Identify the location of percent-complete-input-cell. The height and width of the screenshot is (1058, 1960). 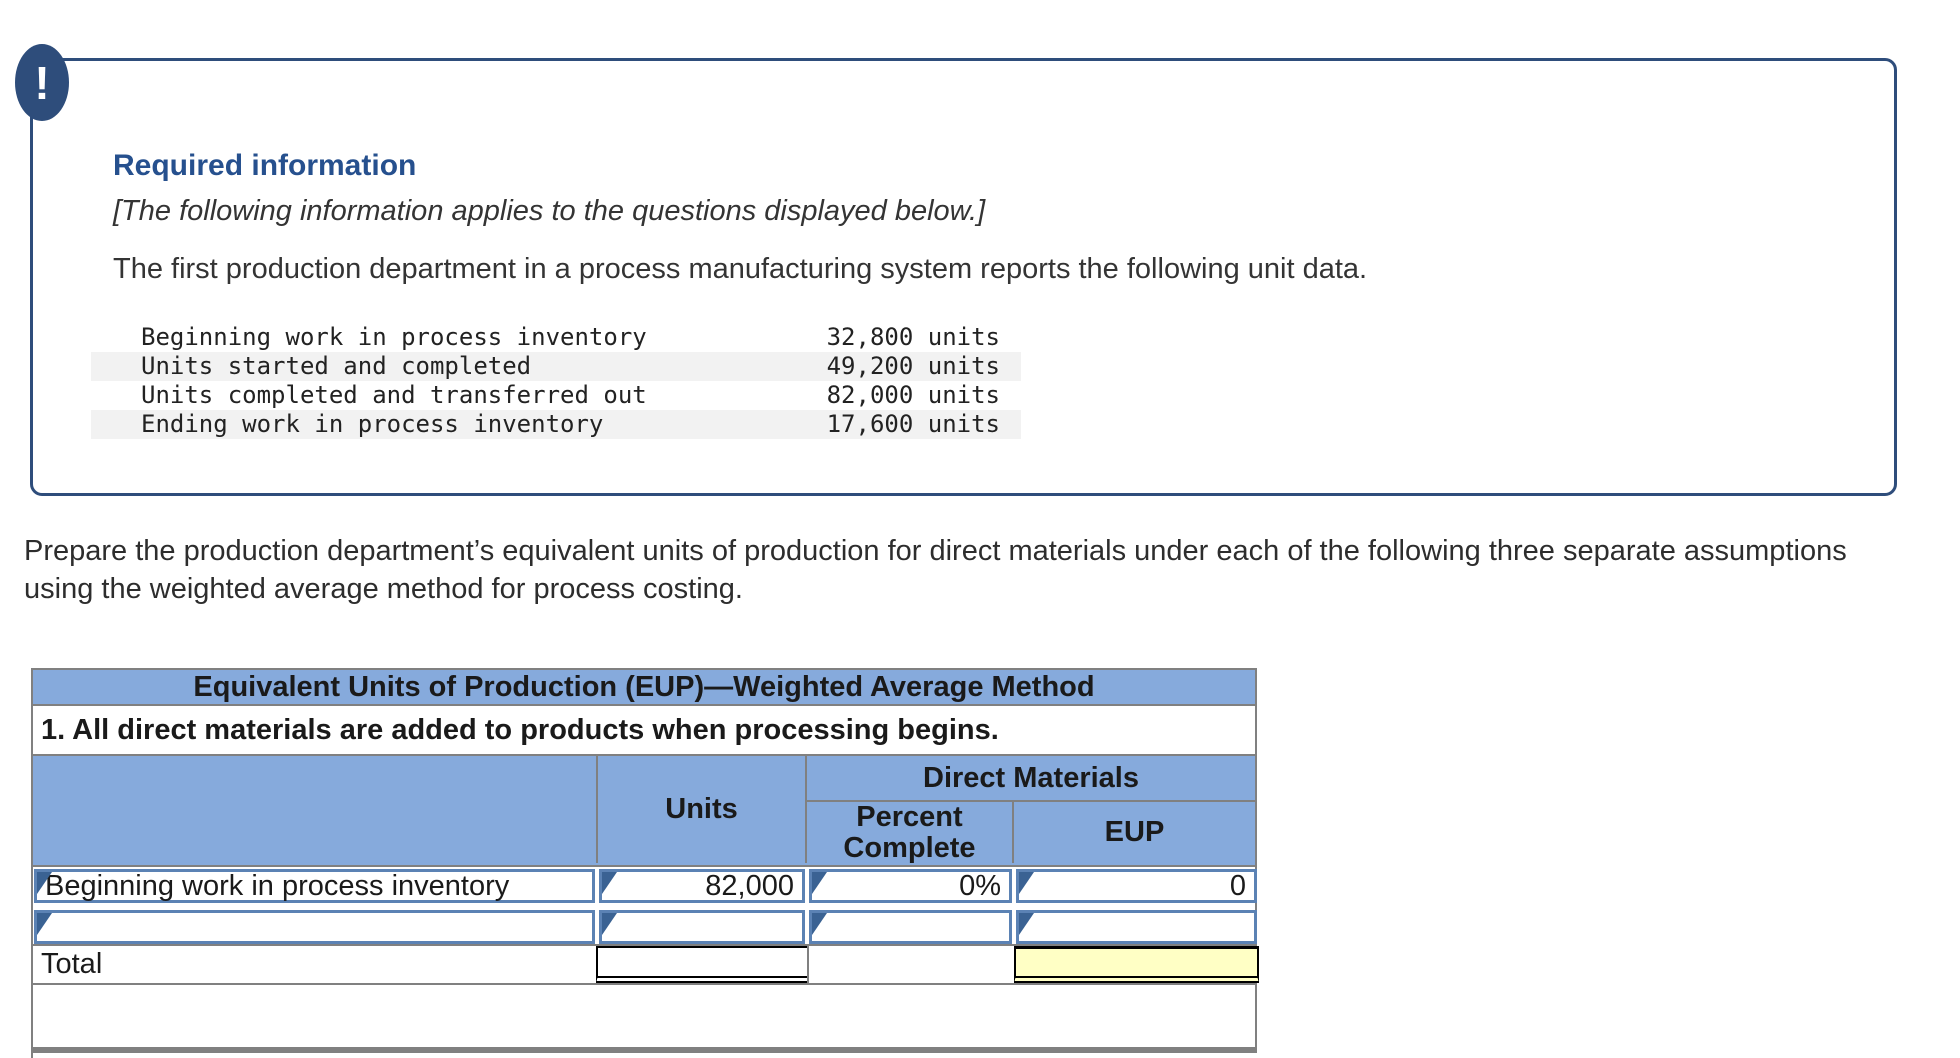
(910, 927).